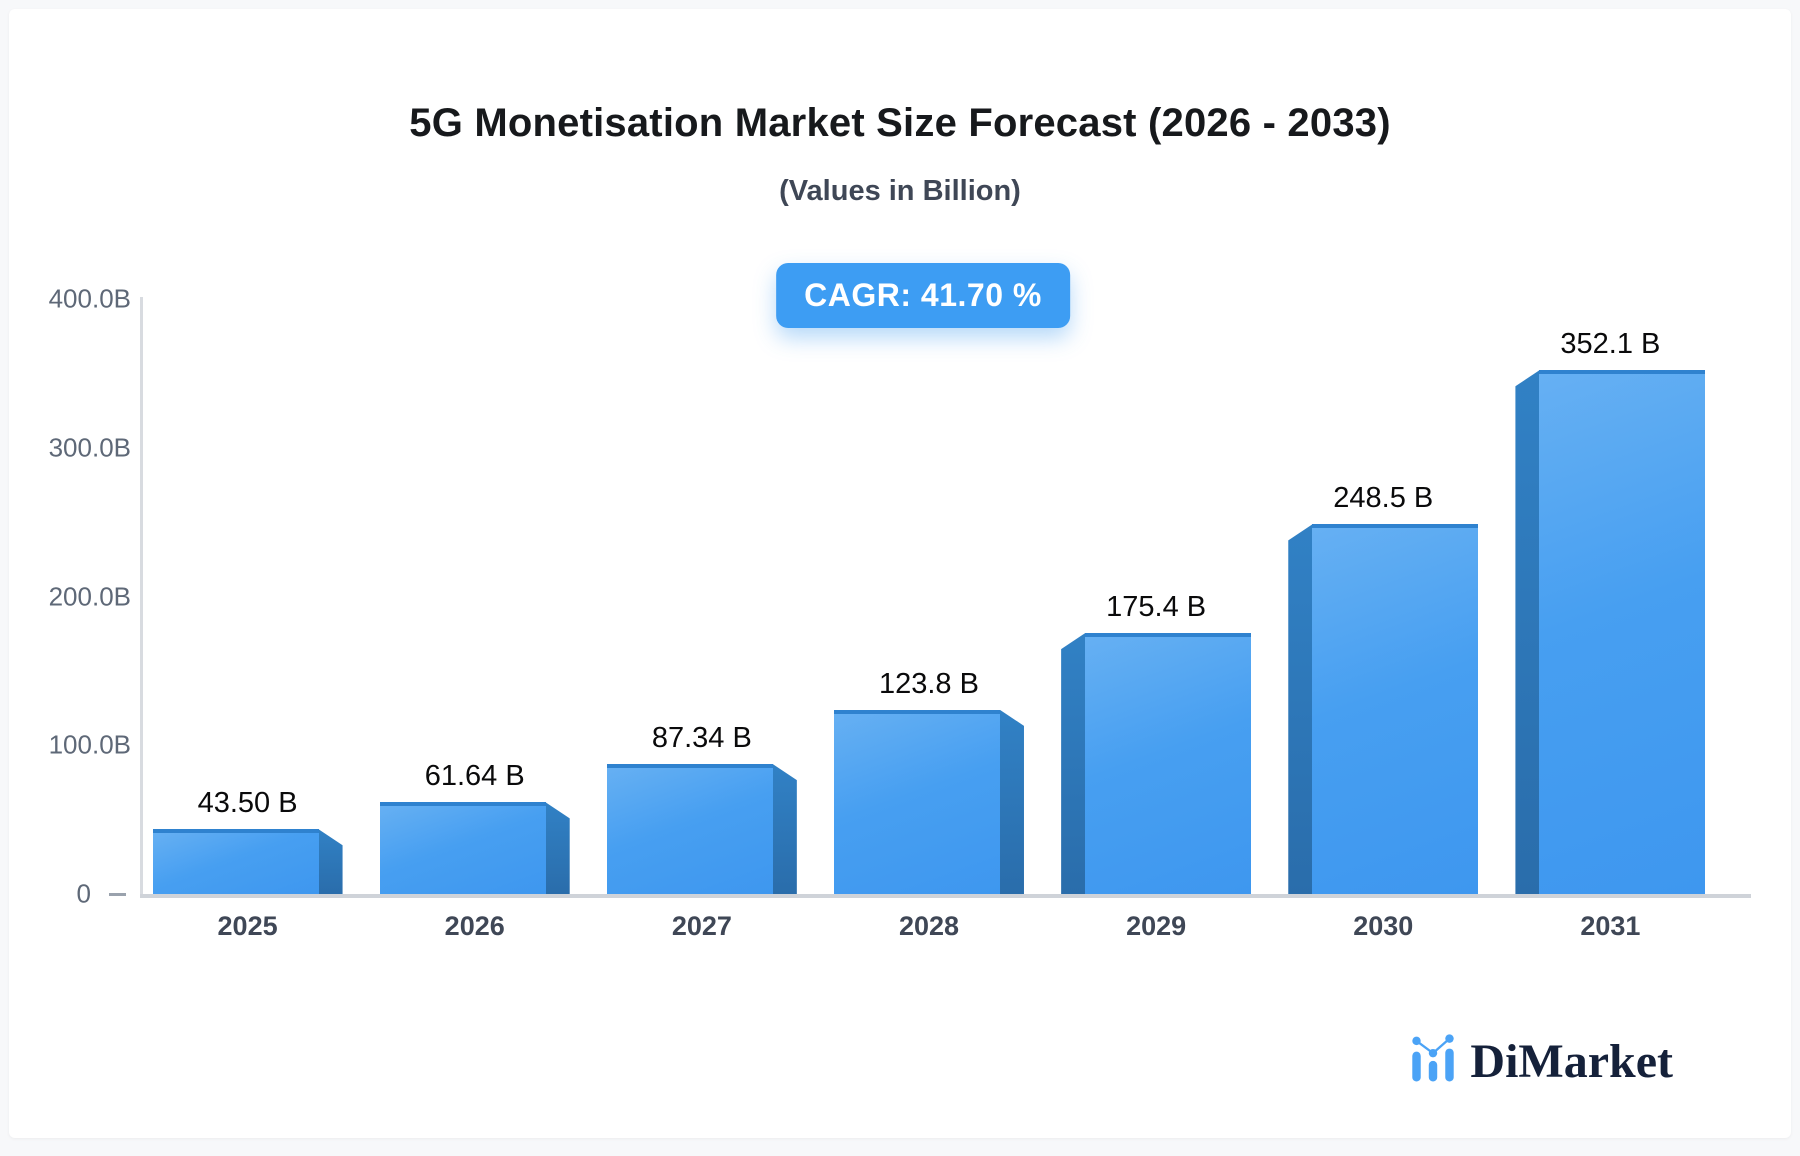  I want to click on zero-tick-mark, so click(117, 894).